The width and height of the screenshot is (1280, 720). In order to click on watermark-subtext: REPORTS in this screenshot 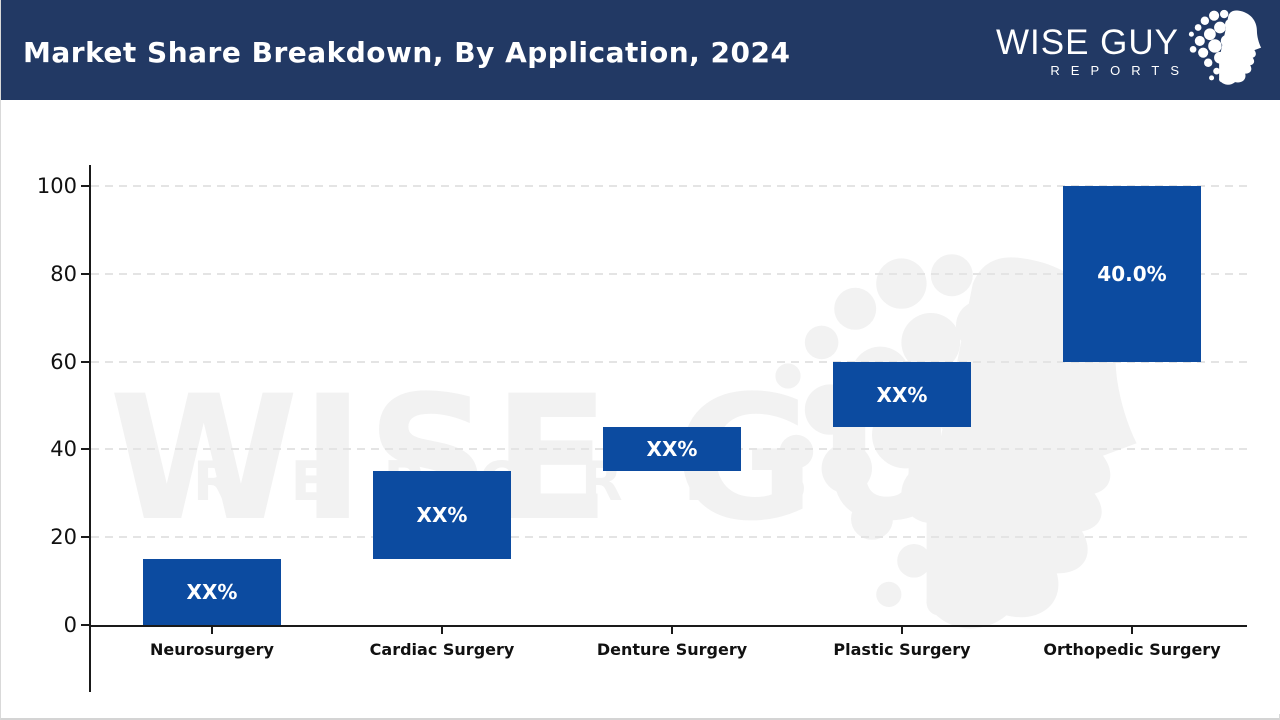, I will do `click(528, 481)`.